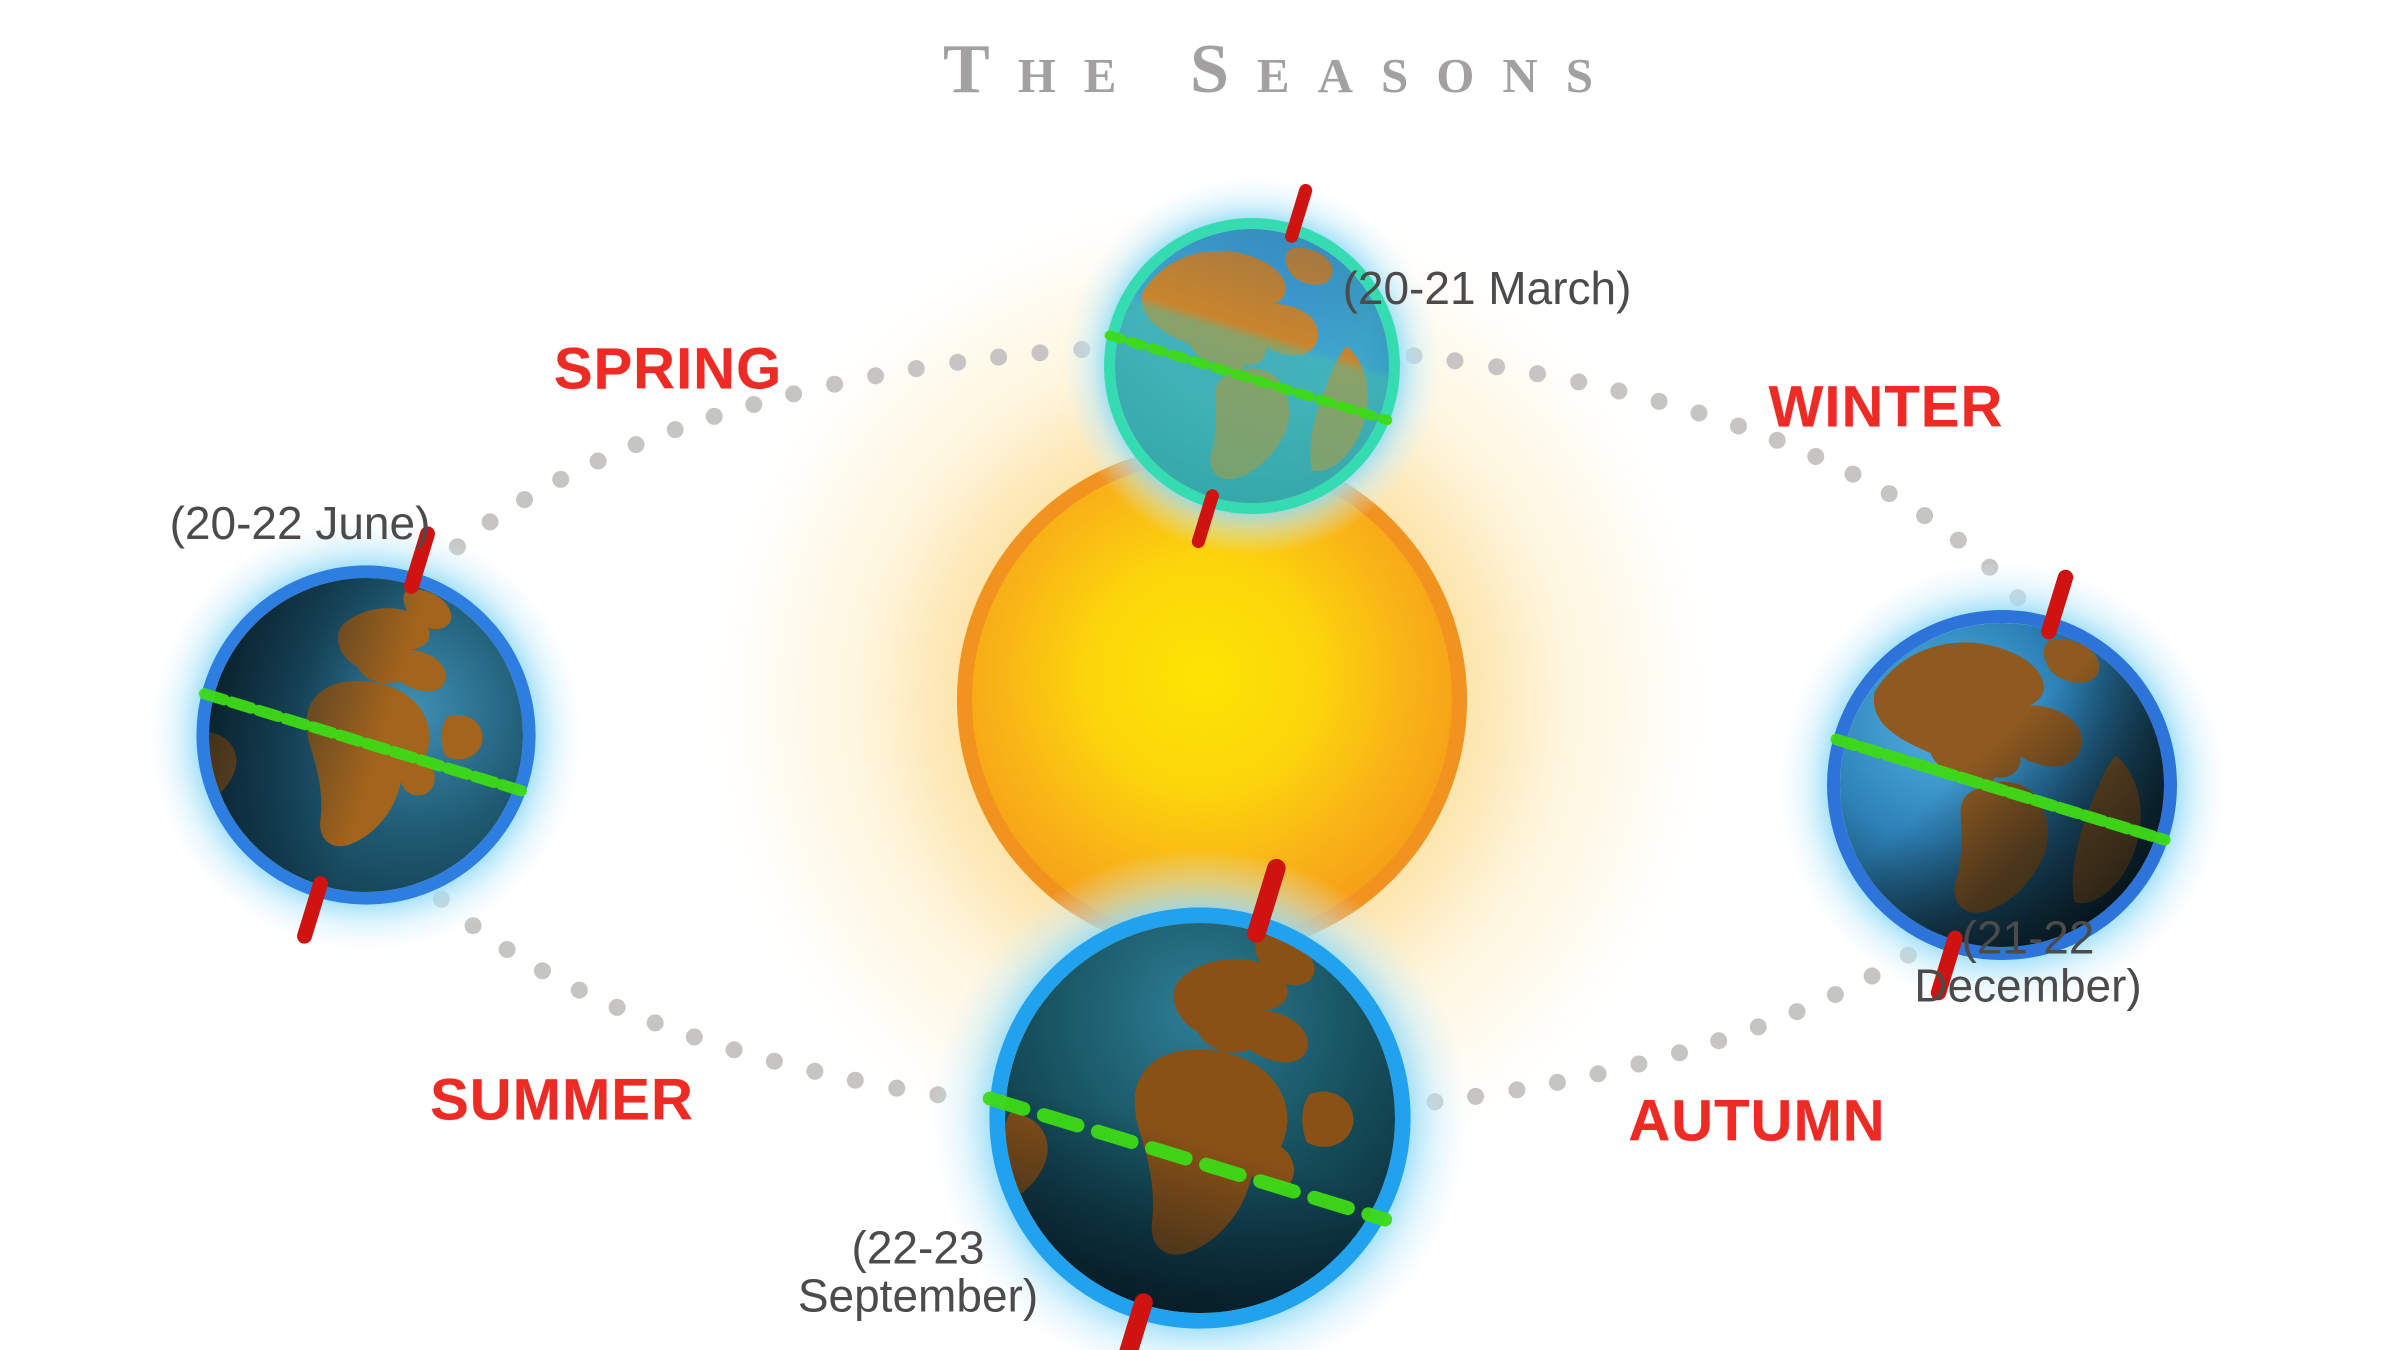 The width and height of the screenshot is (2400, 1350). I want to click on diagram-title: The Seasons, so click(1282, 69).